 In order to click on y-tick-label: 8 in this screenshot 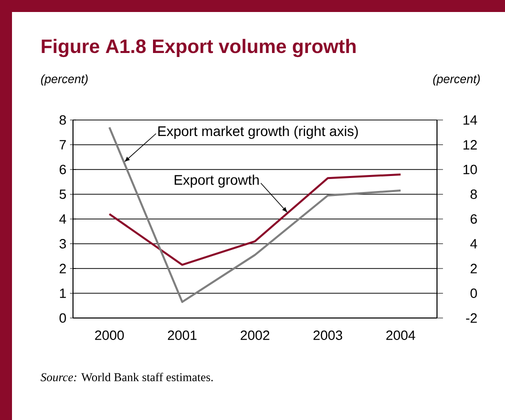, I will do `click(63, 120)`.